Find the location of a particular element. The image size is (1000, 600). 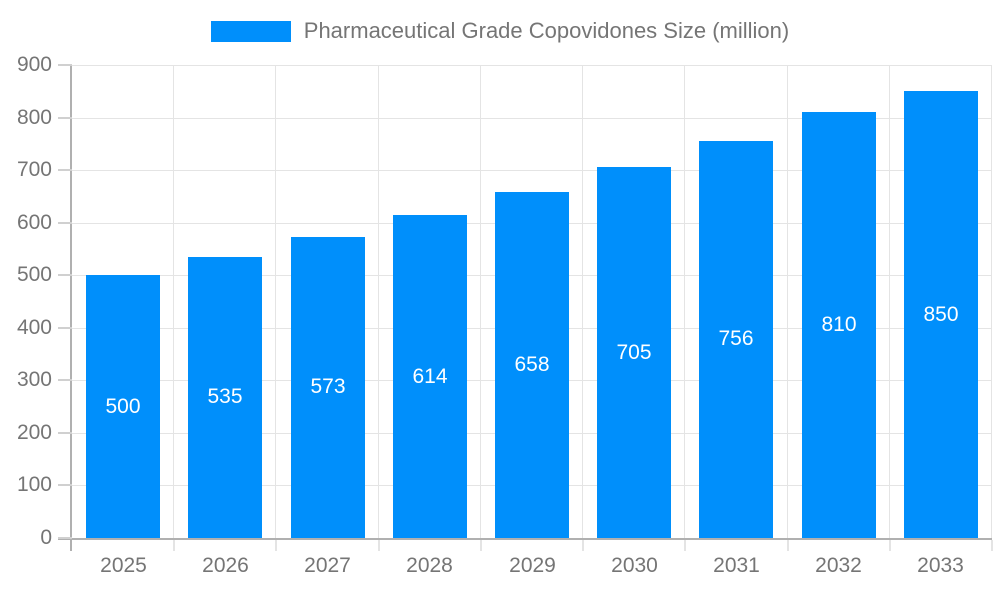

bar-value-label: 500 is located at coordinates (123, 406).